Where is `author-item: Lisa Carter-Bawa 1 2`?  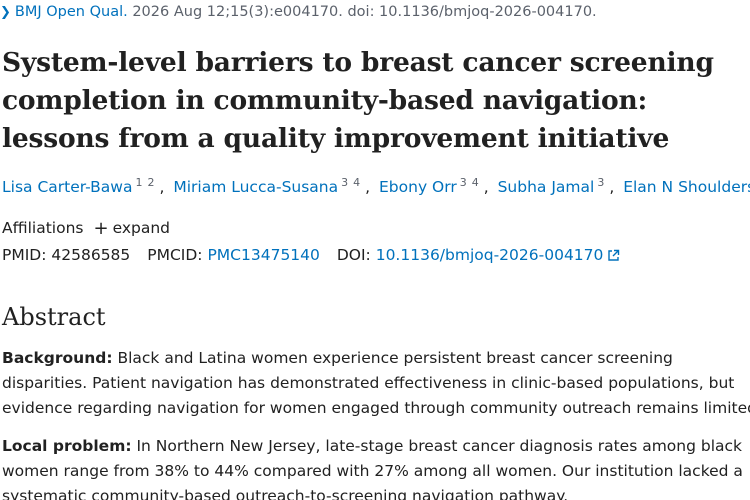
author-item: Lisa Carter-Bawa 1 2 is located at coordinates (80, 186).